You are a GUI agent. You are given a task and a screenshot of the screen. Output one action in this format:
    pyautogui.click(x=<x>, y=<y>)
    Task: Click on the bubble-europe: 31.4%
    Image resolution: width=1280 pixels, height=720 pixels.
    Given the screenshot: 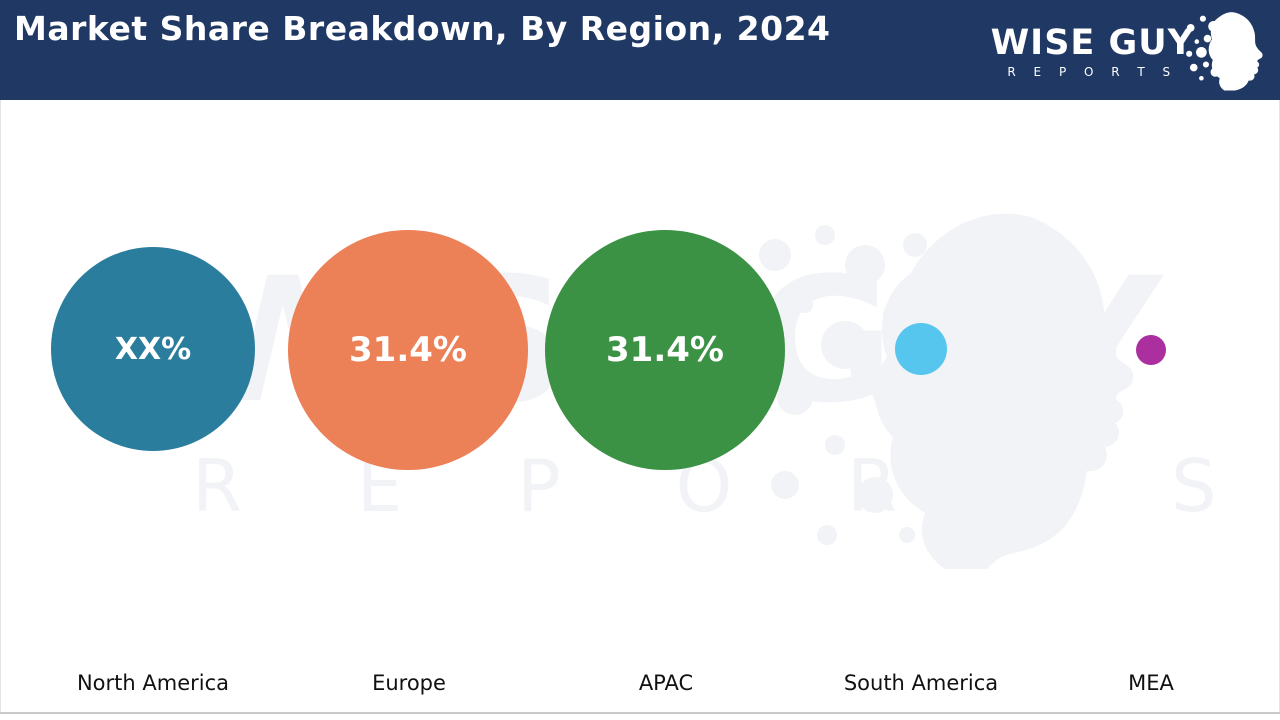 What is the action you would take?
    pyautogui.click(x=408, y=350)
    